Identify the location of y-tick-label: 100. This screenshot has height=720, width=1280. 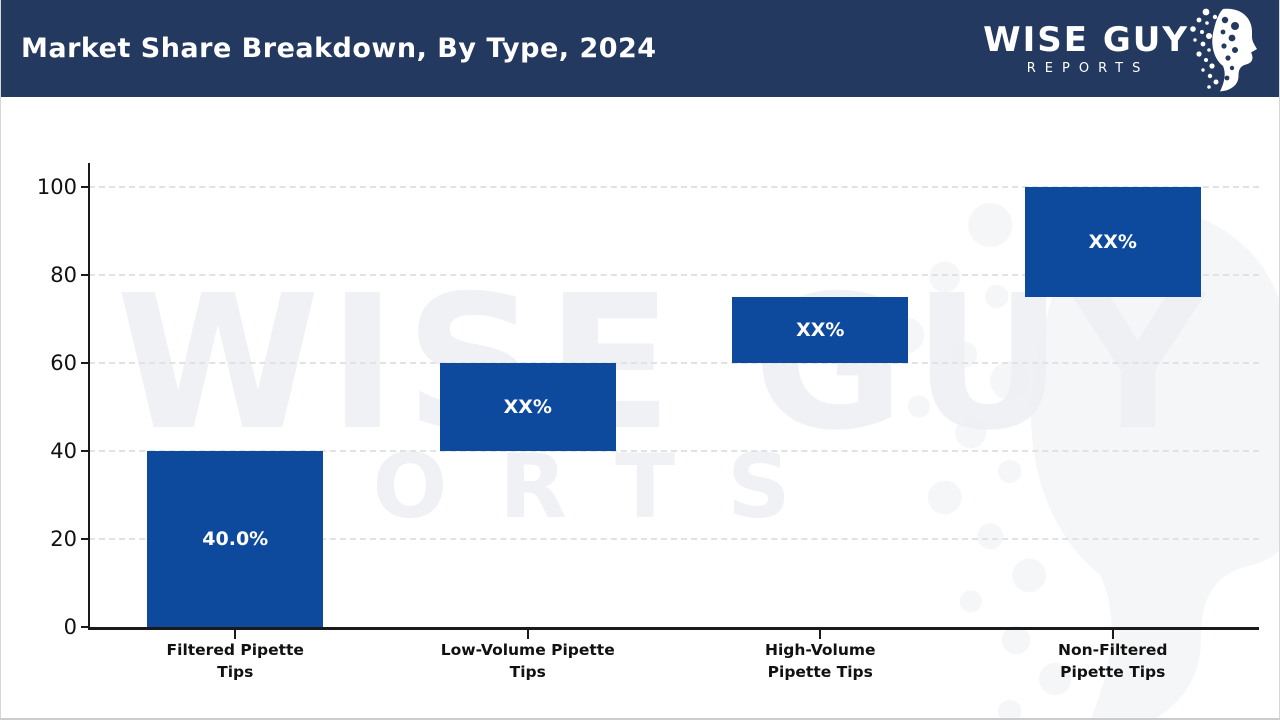
(56, 187).